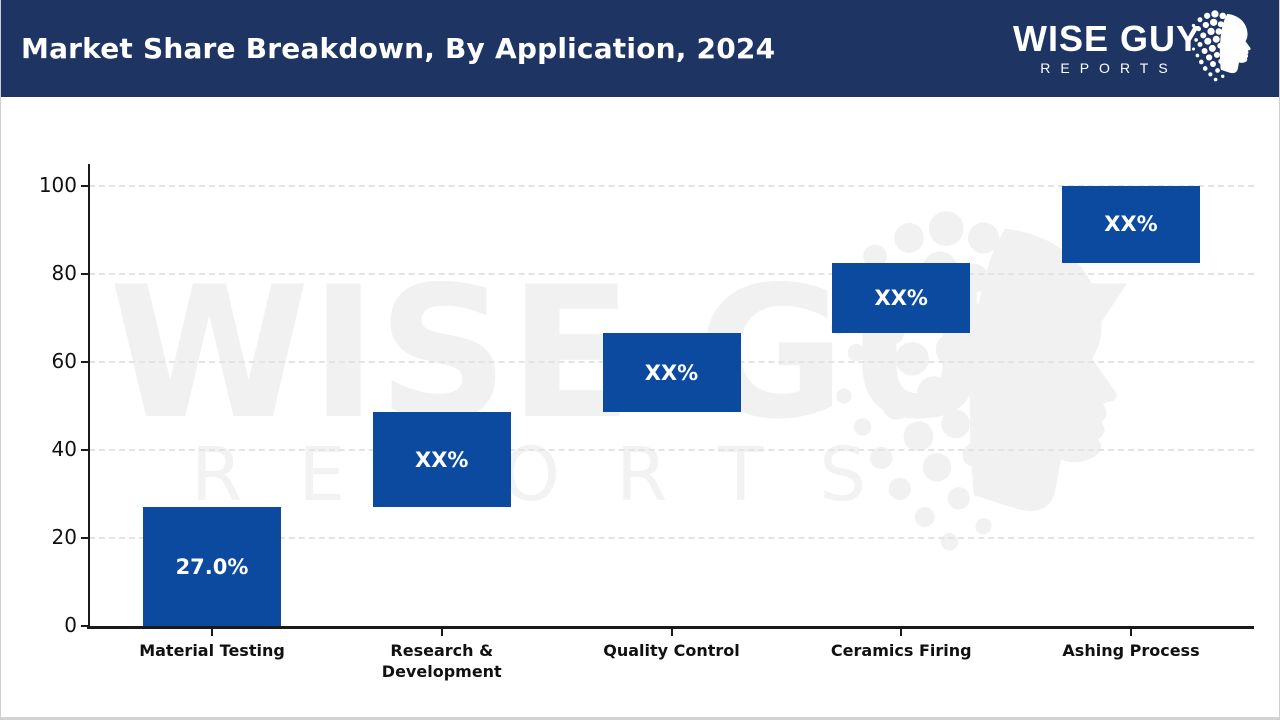 The image size is (1280, 720). Describe the element at coordinates (441, 661) in the screenshot. I see `category-label: Research & Development` at that location.